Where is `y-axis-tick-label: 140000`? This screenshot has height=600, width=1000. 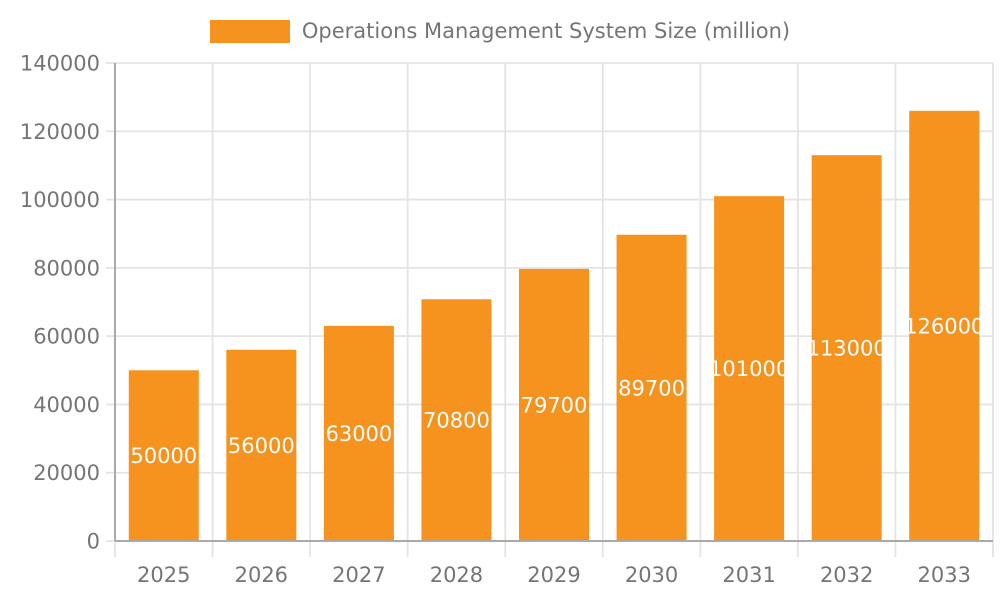 y-axis-tick-label: 140000 is located at coordinates (60, 64).